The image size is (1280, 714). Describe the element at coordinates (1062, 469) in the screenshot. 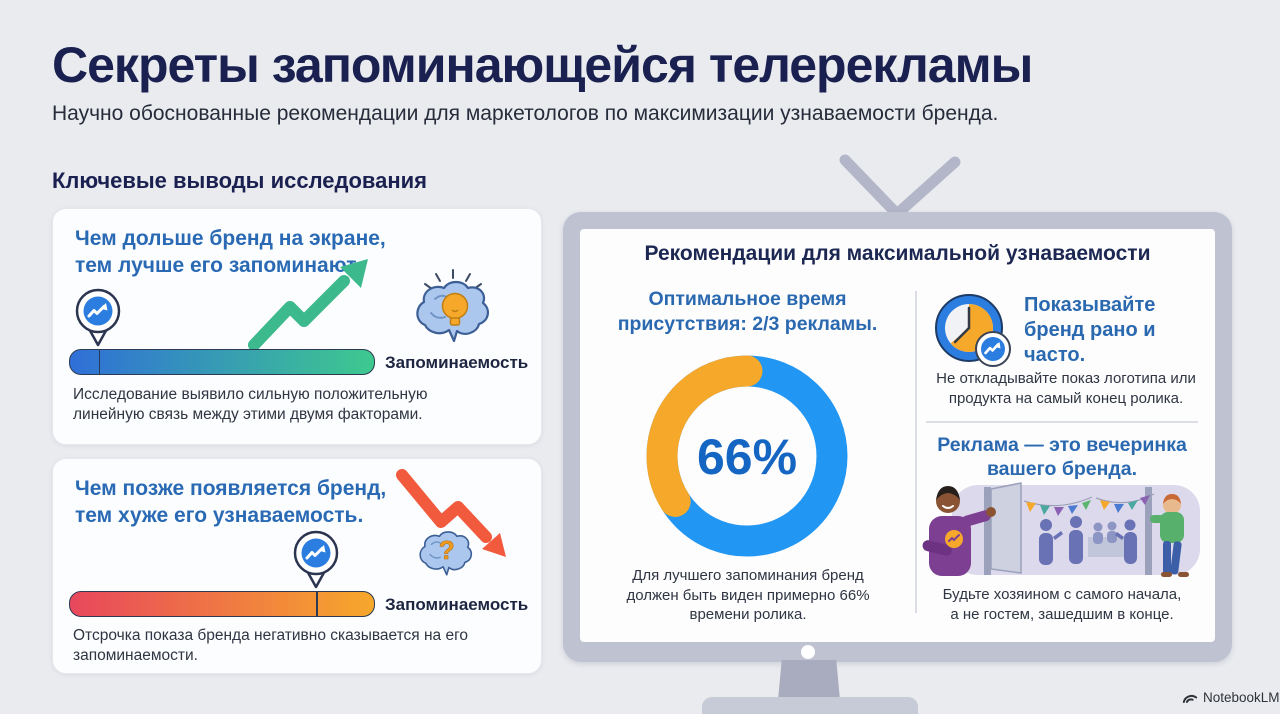

I see `title-line: вашего бренда.` at that location.